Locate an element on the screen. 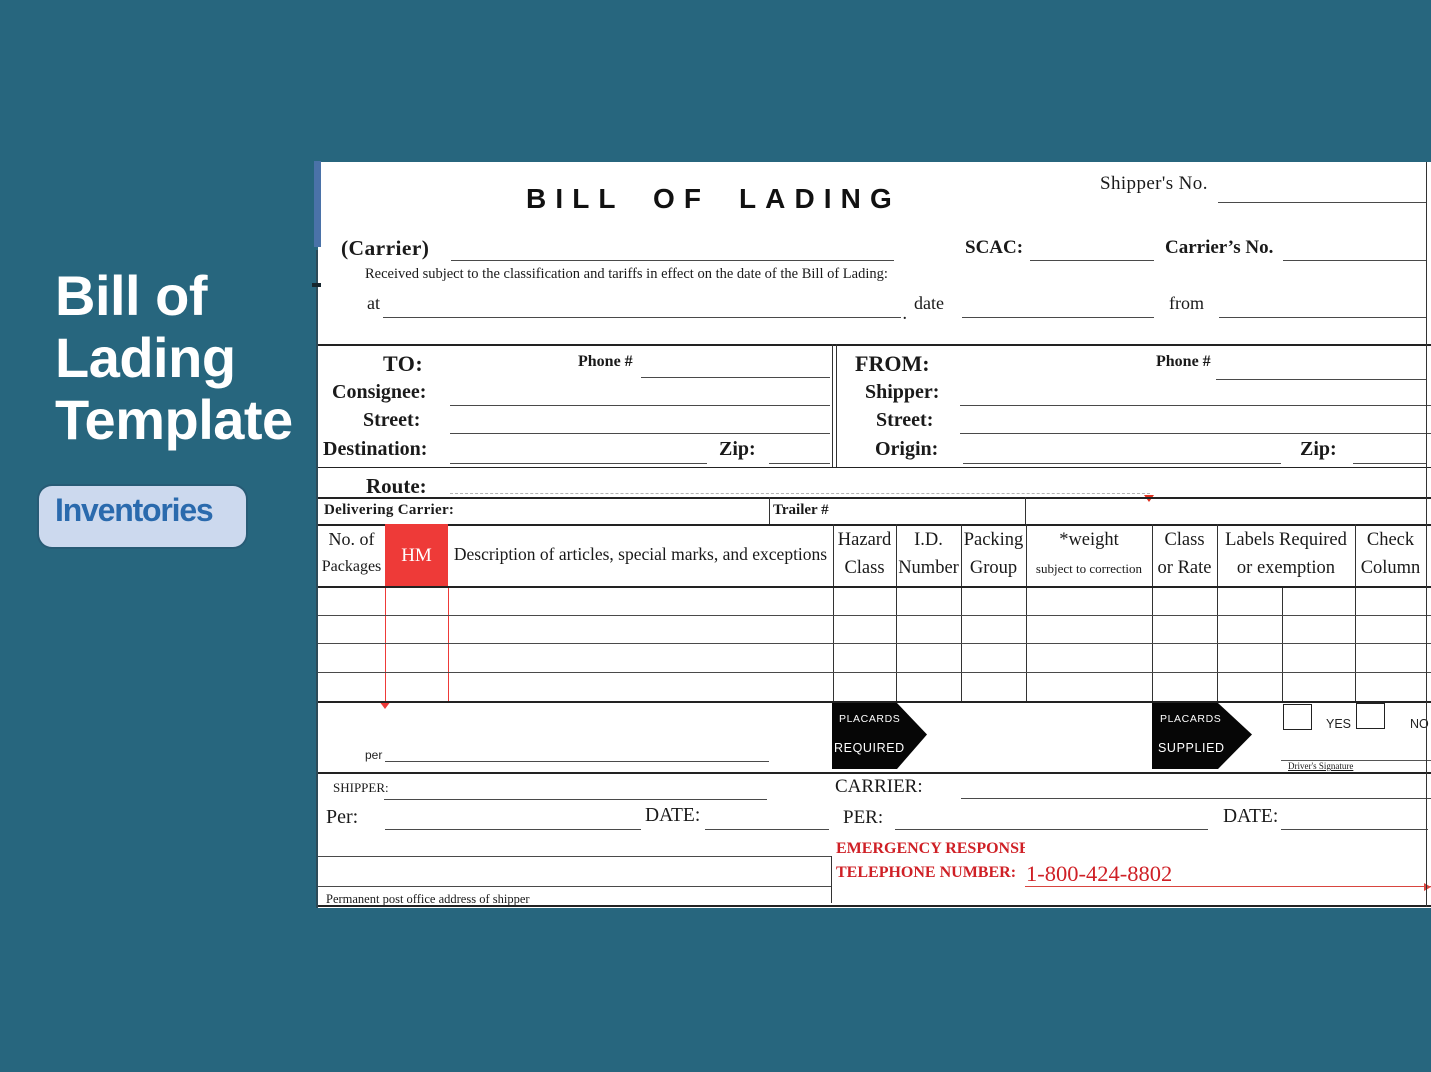 Image resolution: width=1431 pixels, height=1072 pixels. svg-text: SUPPLIED is located at coordinates (1191, 748).